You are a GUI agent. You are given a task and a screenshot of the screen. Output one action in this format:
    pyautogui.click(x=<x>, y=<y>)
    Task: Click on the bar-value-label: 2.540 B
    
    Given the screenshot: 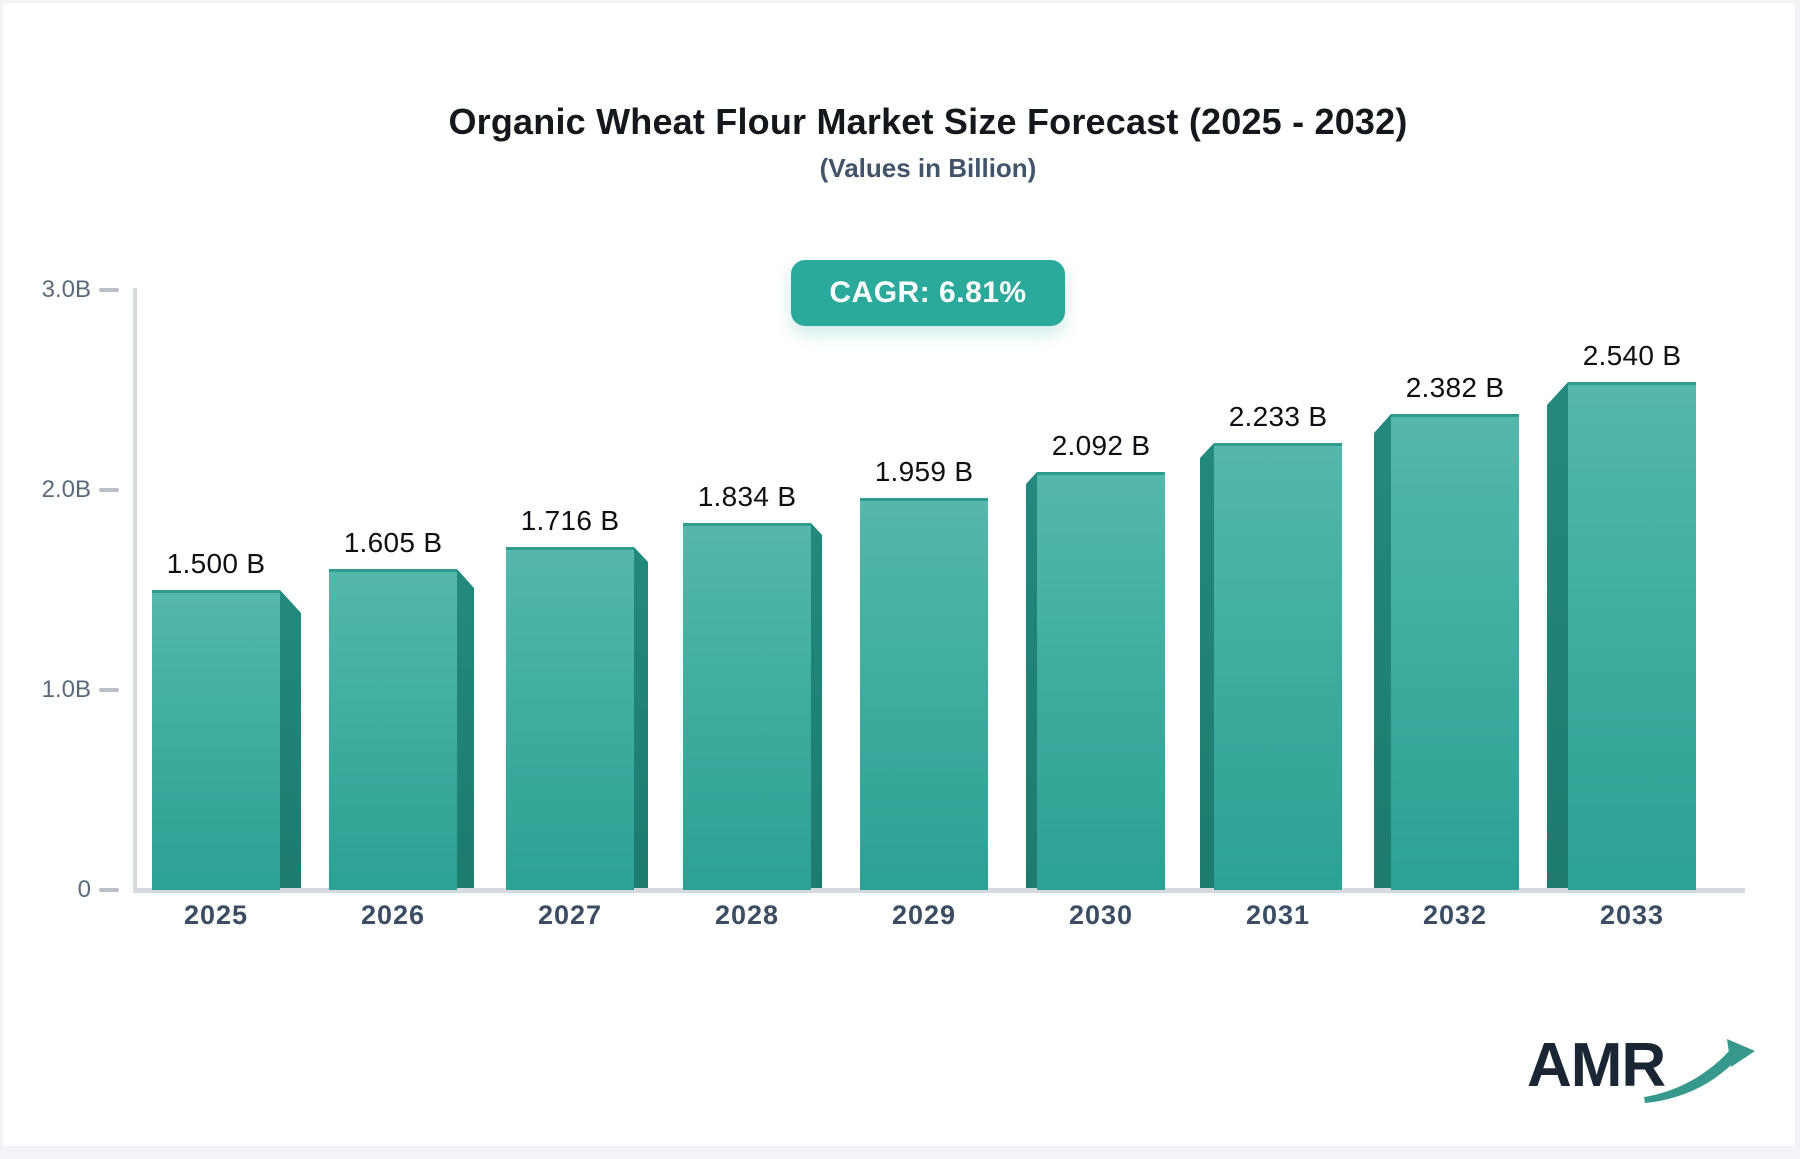 What is the action you would take?
    pyautogui.click(x=1632, y=355)
    